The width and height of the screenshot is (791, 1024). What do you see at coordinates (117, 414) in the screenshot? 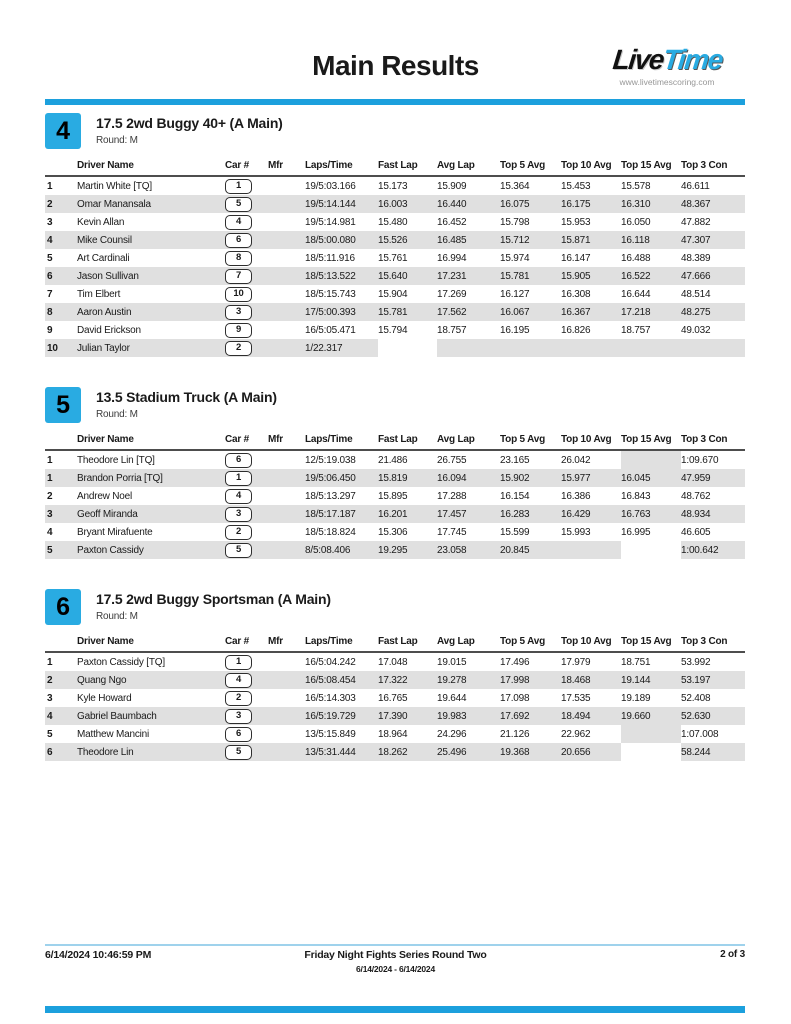
I see `section-round: Round: M` at bounding box center [117, 414].